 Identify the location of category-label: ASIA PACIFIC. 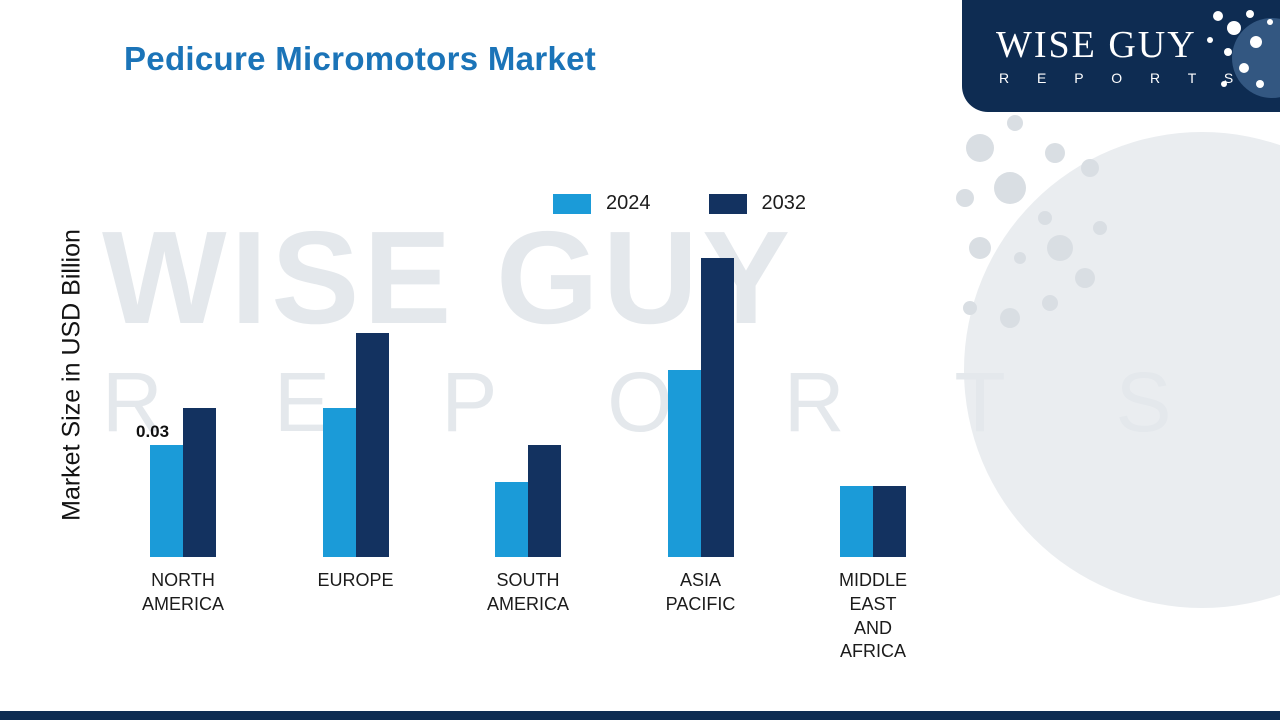
(700, 592).